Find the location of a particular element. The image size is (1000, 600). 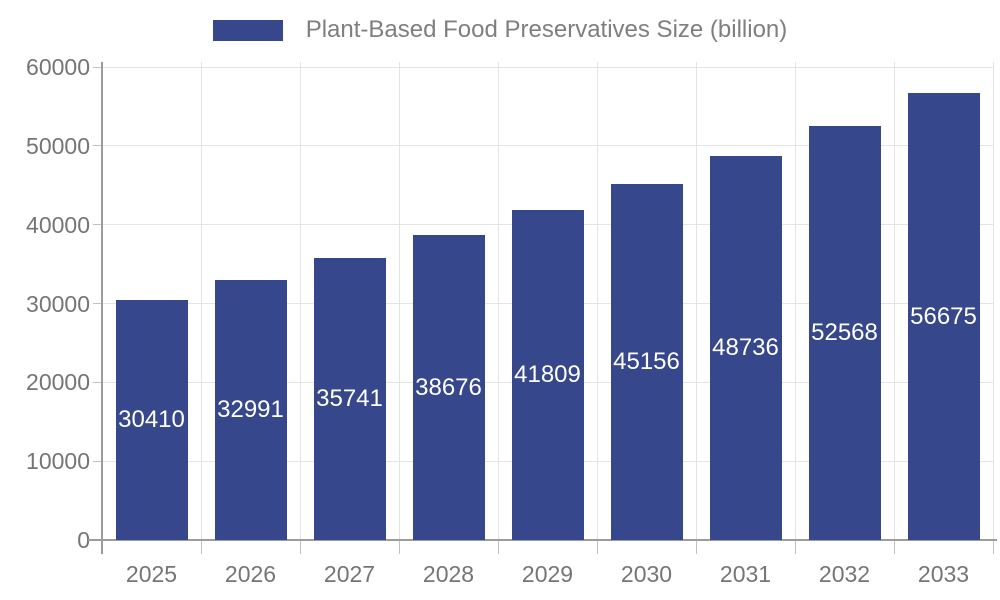

bar-value-label: 35741 is located at coordinates (349, 399).